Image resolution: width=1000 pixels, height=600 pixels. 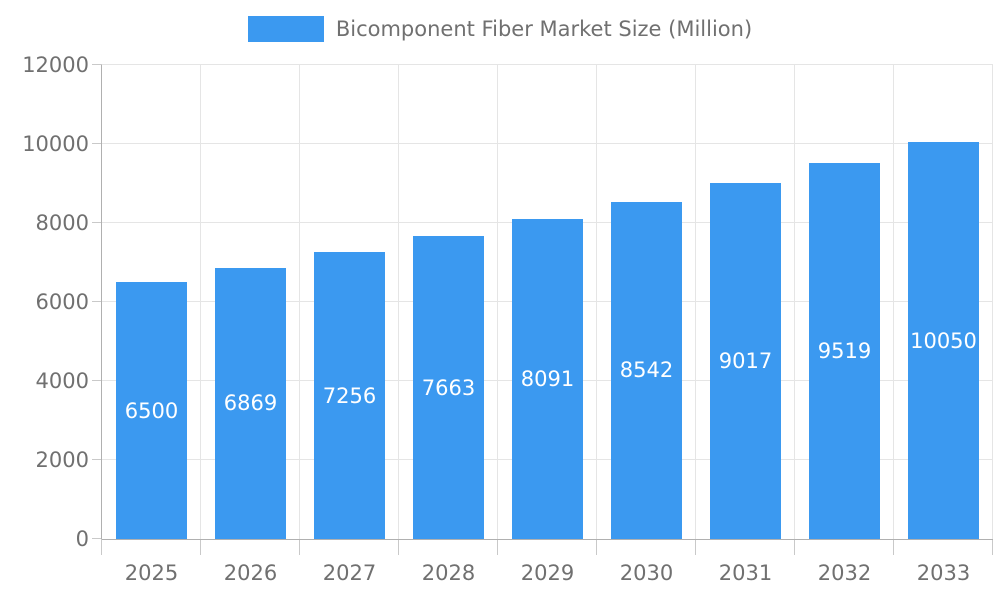 I want to click on bar-2032: 9519, so click(x=844, y=350).